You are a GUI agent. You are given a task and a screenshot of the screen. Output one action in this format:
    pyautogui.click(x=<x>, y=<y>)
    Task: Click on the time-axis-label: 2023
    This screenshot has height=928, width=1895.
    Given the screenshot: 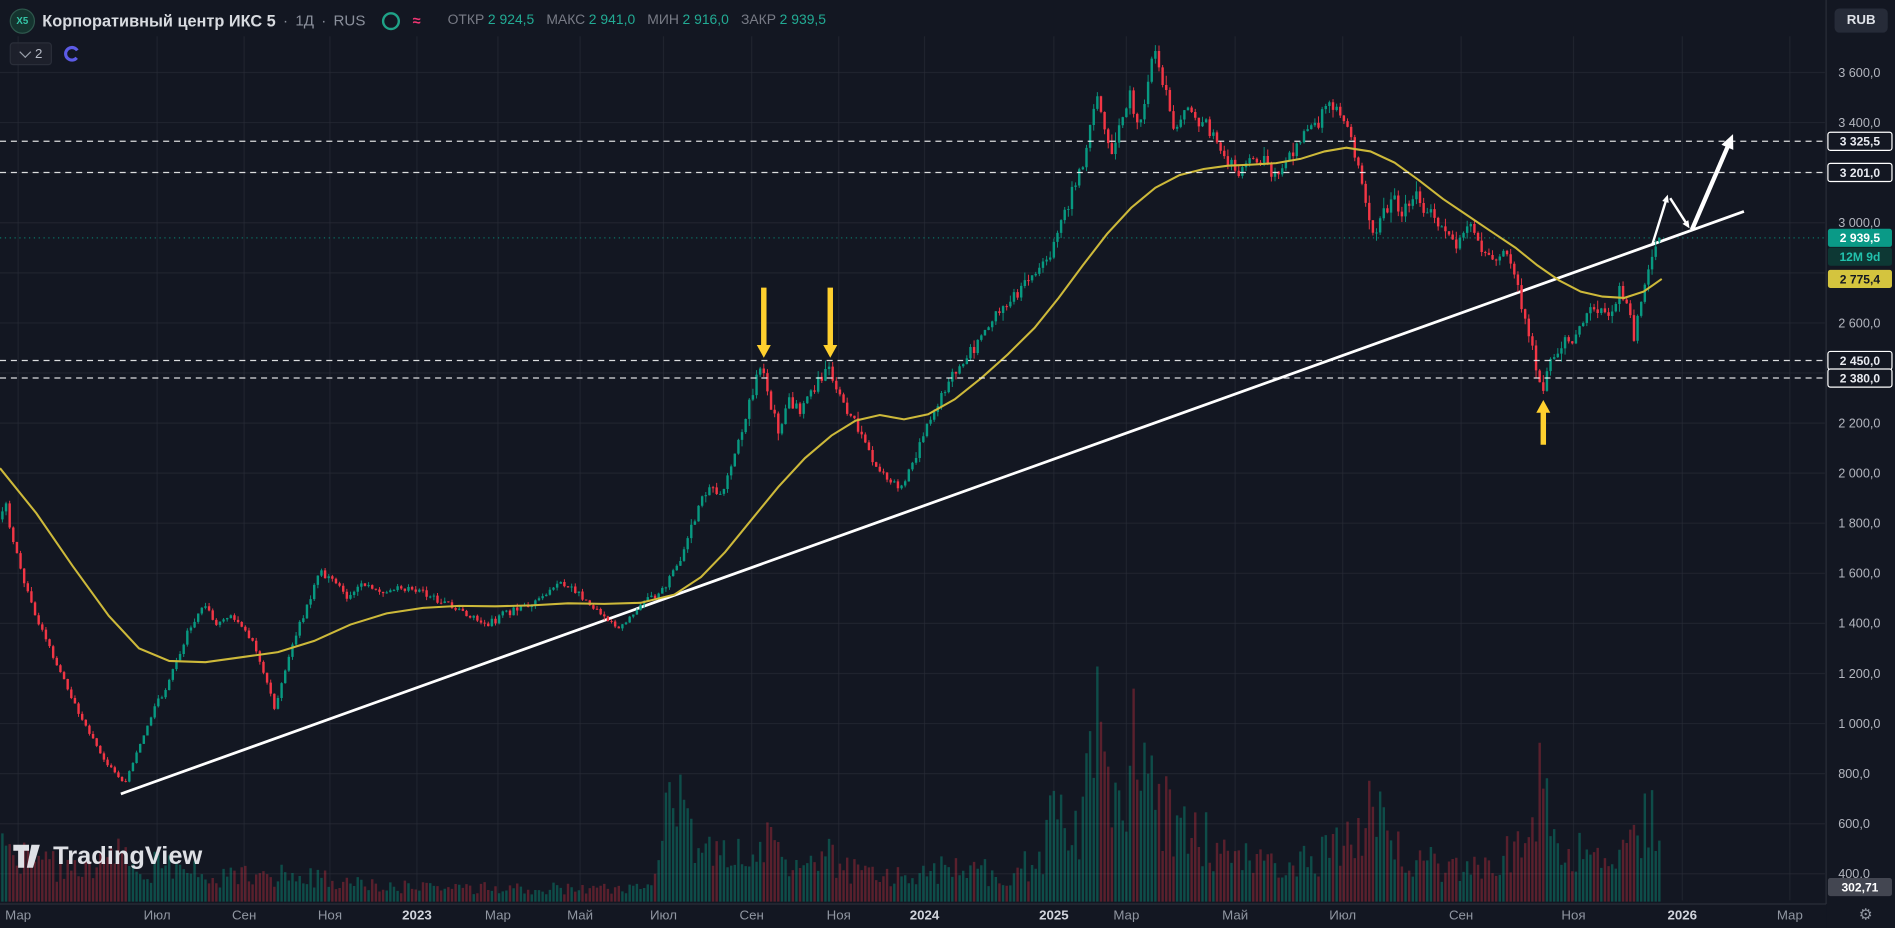 What is the action you would take?
    pyautogui.click(x=417, y=915)
    